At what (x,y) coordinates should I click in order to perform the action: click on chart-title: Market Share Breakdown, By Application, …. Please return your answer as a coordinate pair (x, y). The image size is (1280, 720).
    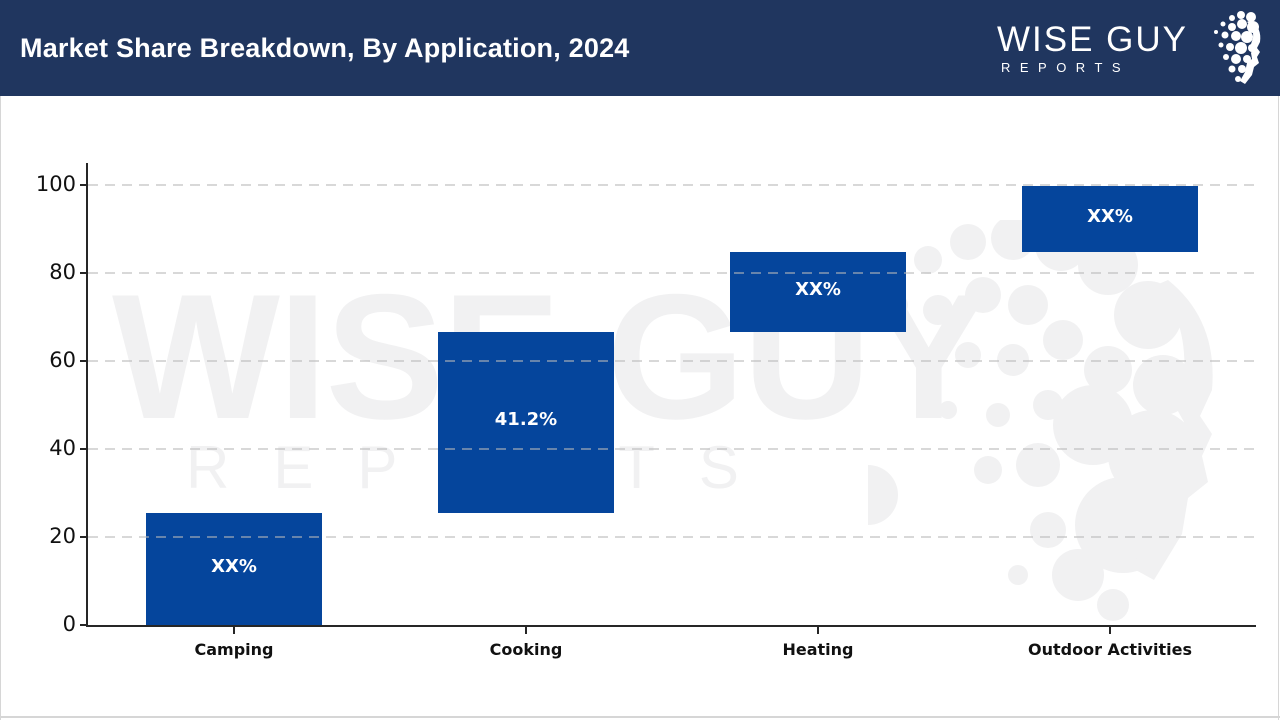
    Looking at the image, I should click on (325, 47).